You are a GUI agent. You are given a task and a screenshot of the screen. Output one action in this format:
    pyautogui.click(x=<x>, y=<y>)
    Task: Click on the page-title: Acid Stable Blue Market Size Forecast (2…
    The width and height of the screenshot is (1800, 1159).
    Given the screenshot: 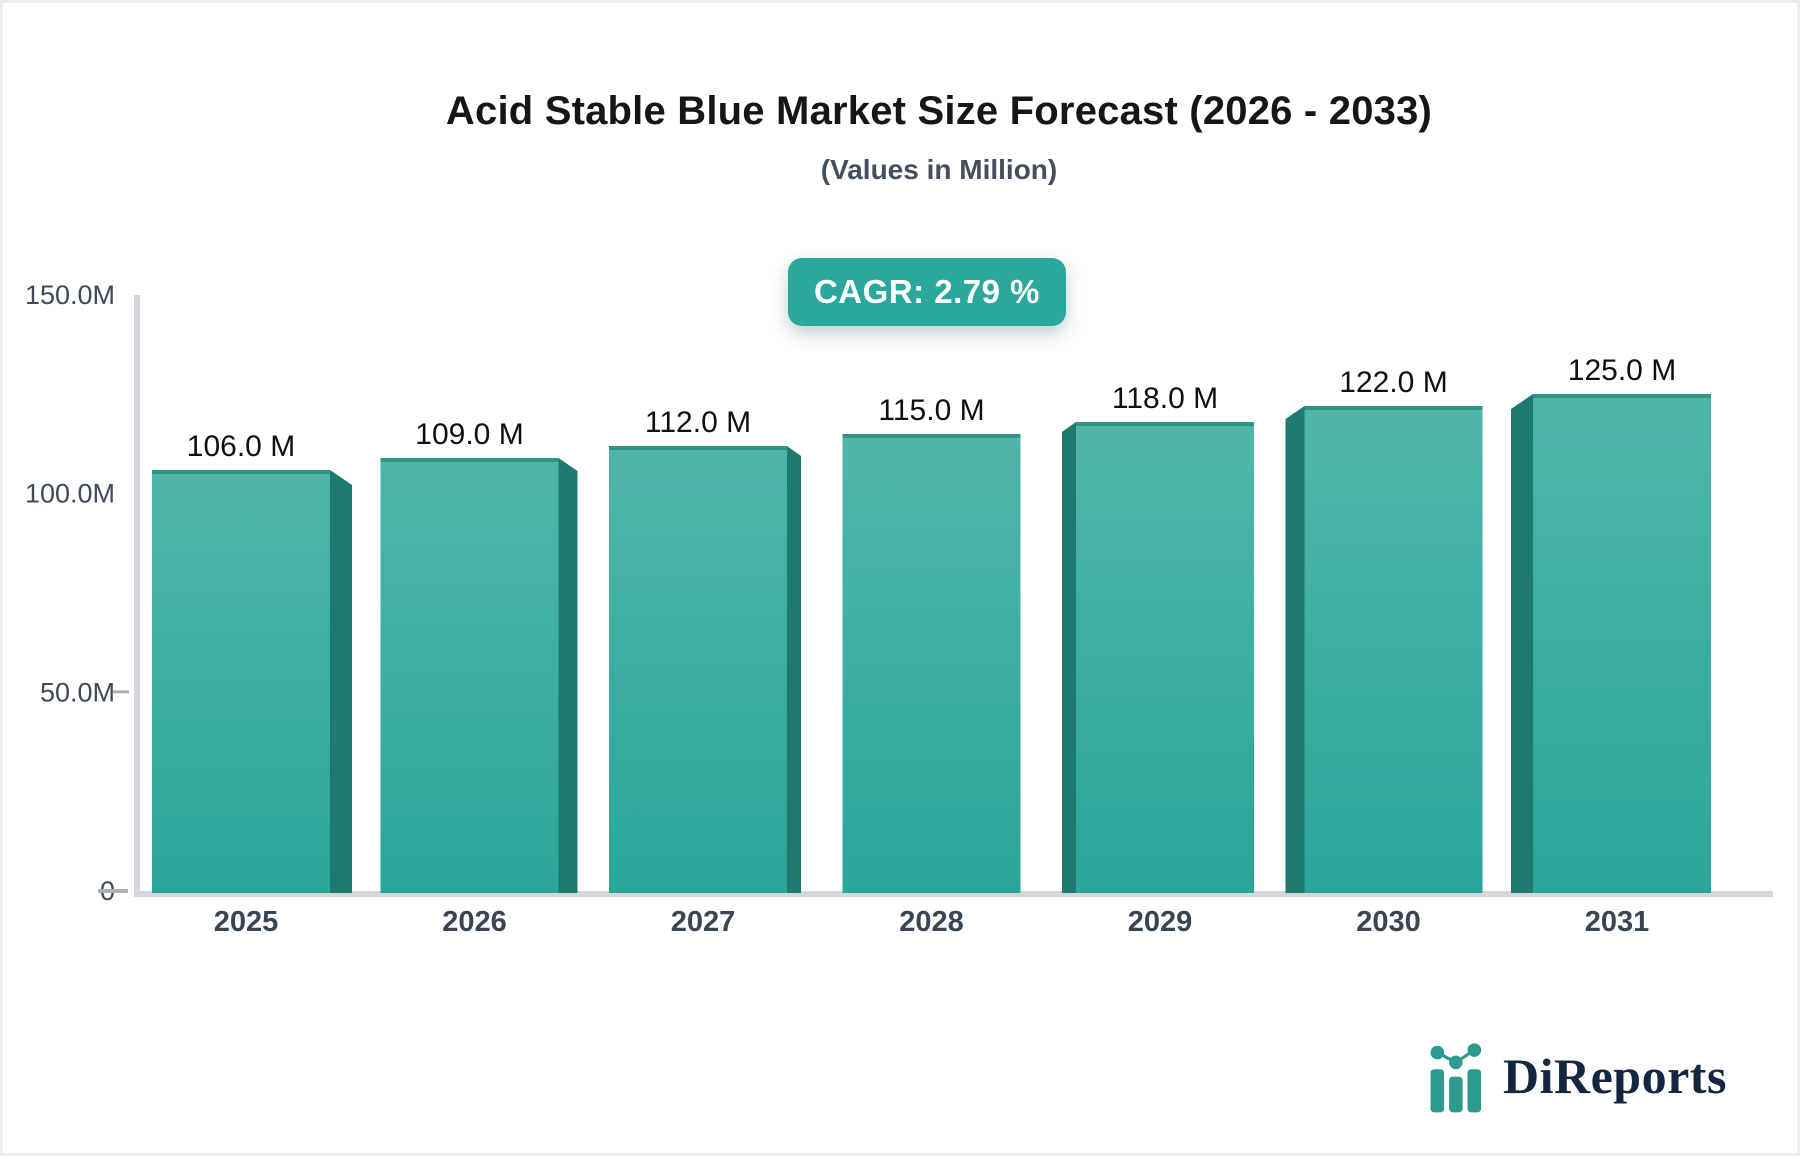 What is the action you would take?
    pyautogui.click(x=939, y=111)
    